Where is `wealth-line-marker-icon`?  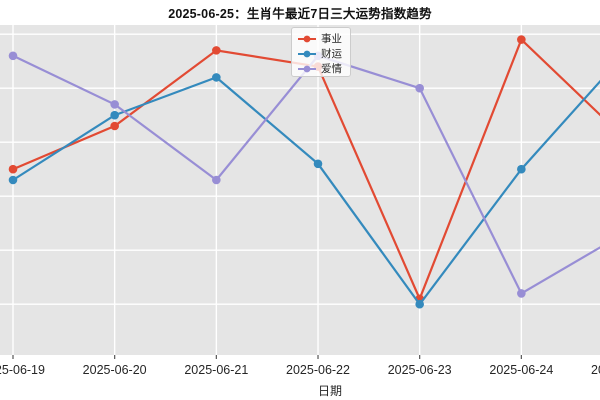
wealth-line-marker-icon is located at coordinates (307, 53).